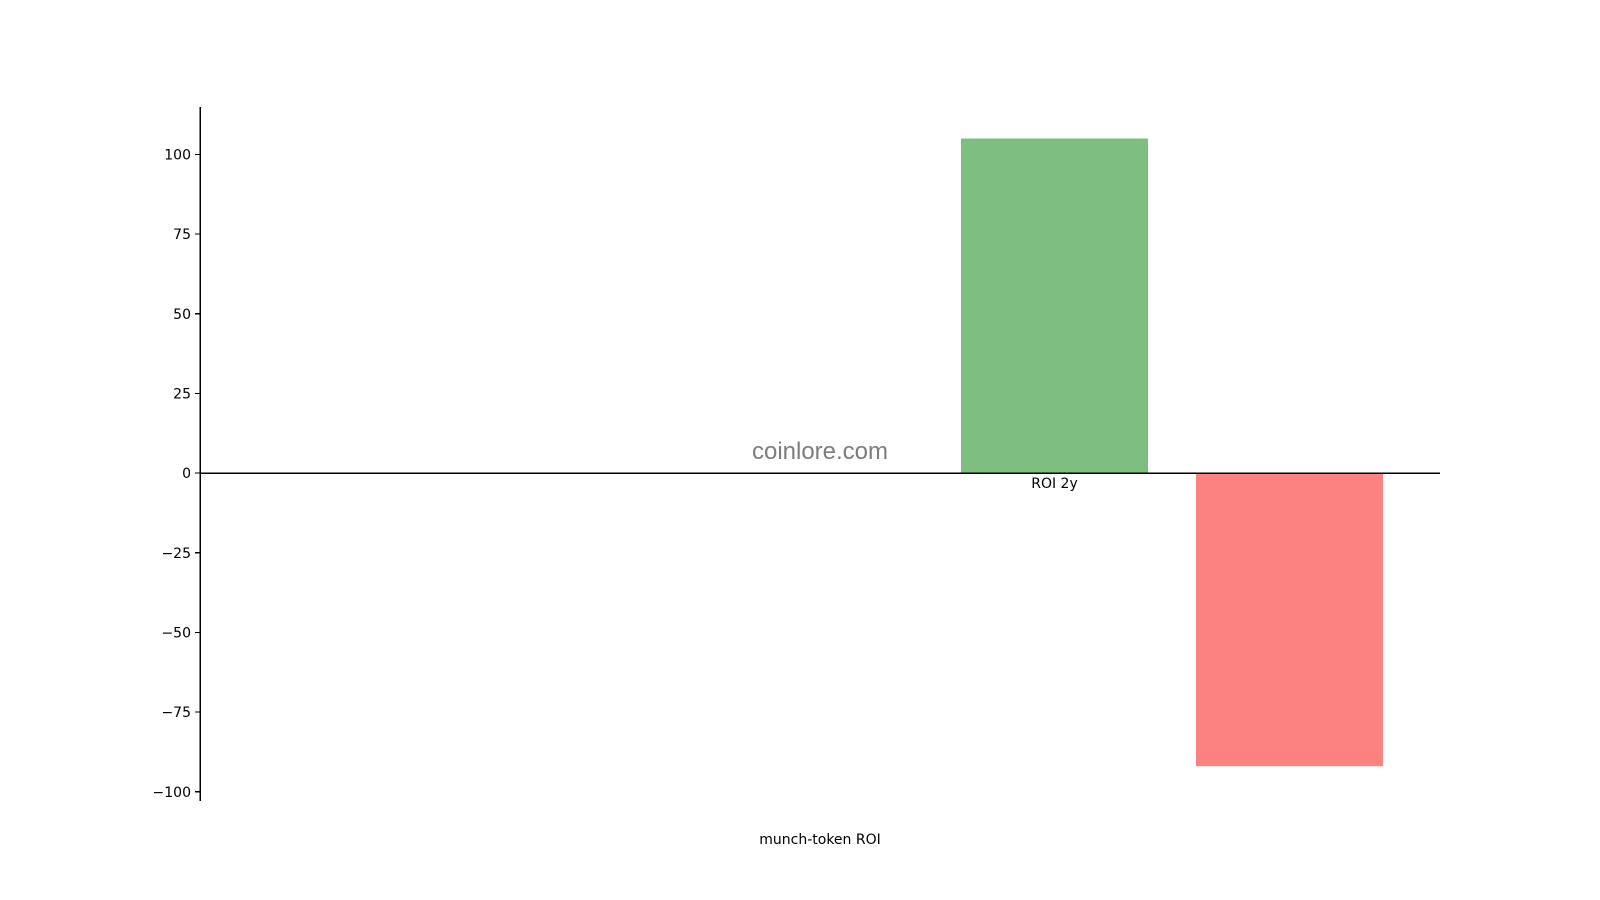  I want to click on y-tick-label: 0, so click(186, 474).